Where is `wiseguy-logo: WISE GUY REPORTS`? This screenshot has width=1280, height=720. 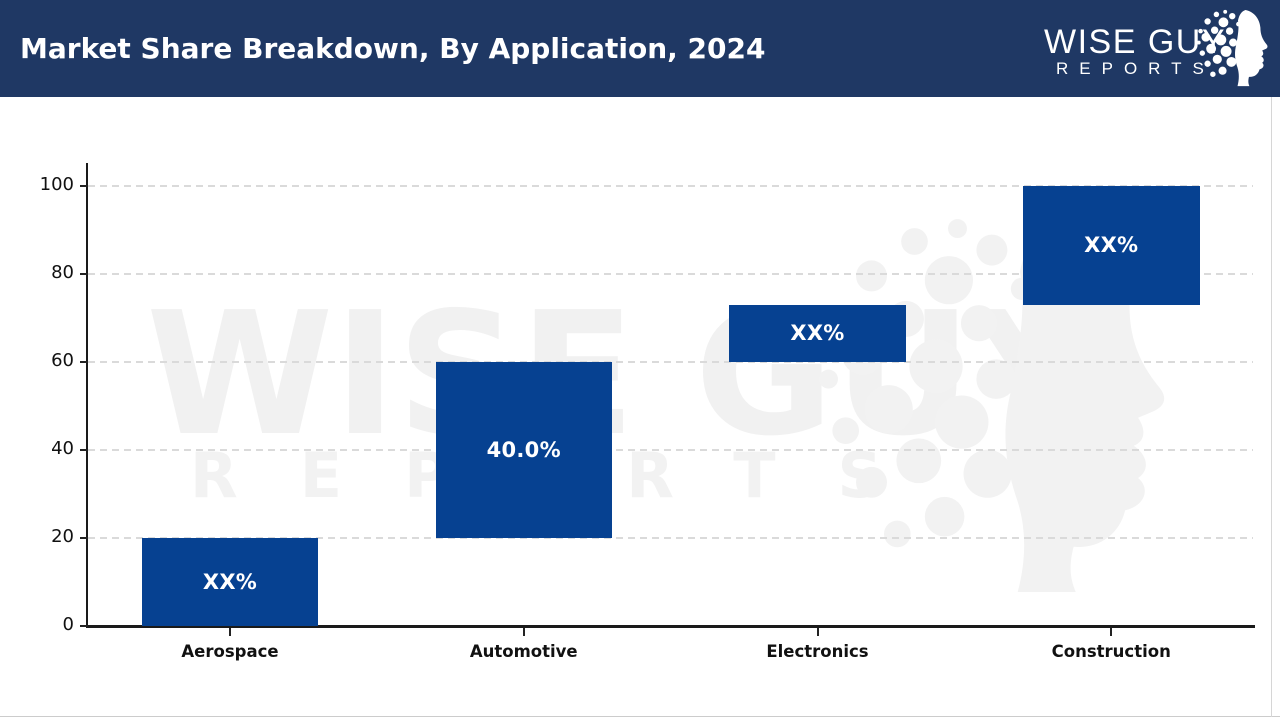 wiseguy-logo: WISE GUY REPORTS is located at coordinates (1156, 48).